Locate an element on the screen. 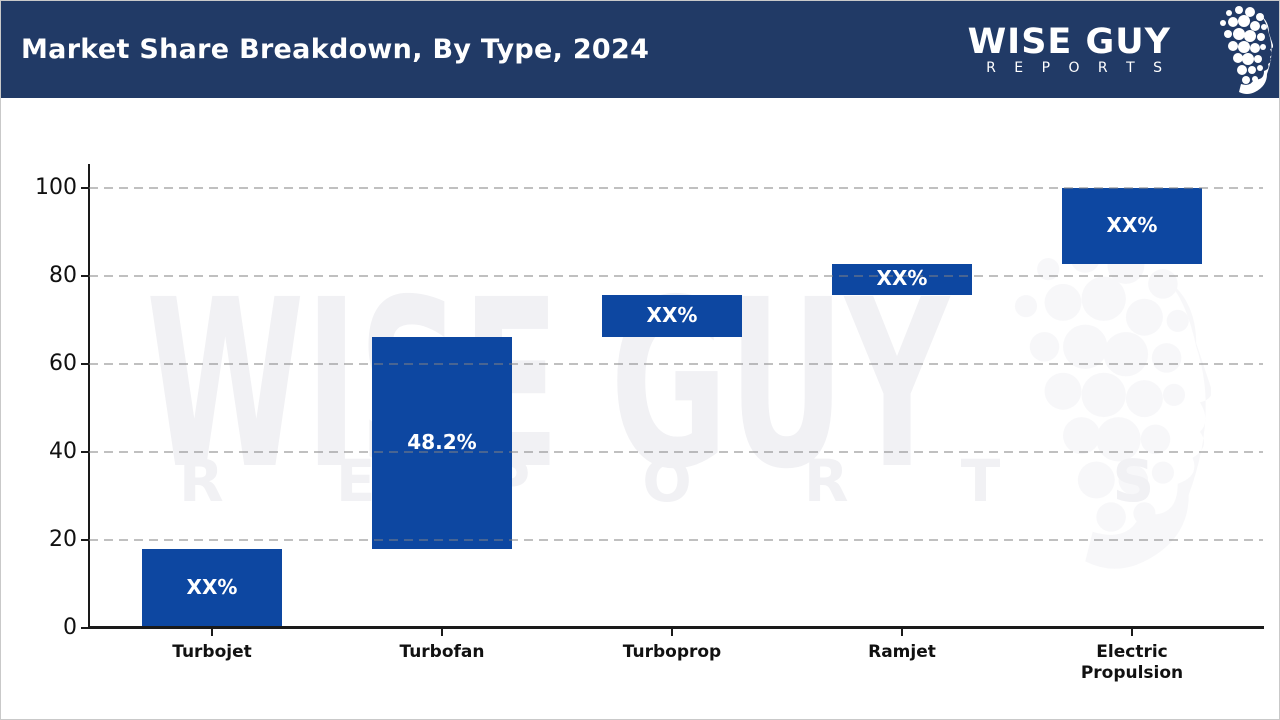 The width and height of the screenshot is (1280, 720). y-tick-label: 100 is located at coordinates (56, 187).